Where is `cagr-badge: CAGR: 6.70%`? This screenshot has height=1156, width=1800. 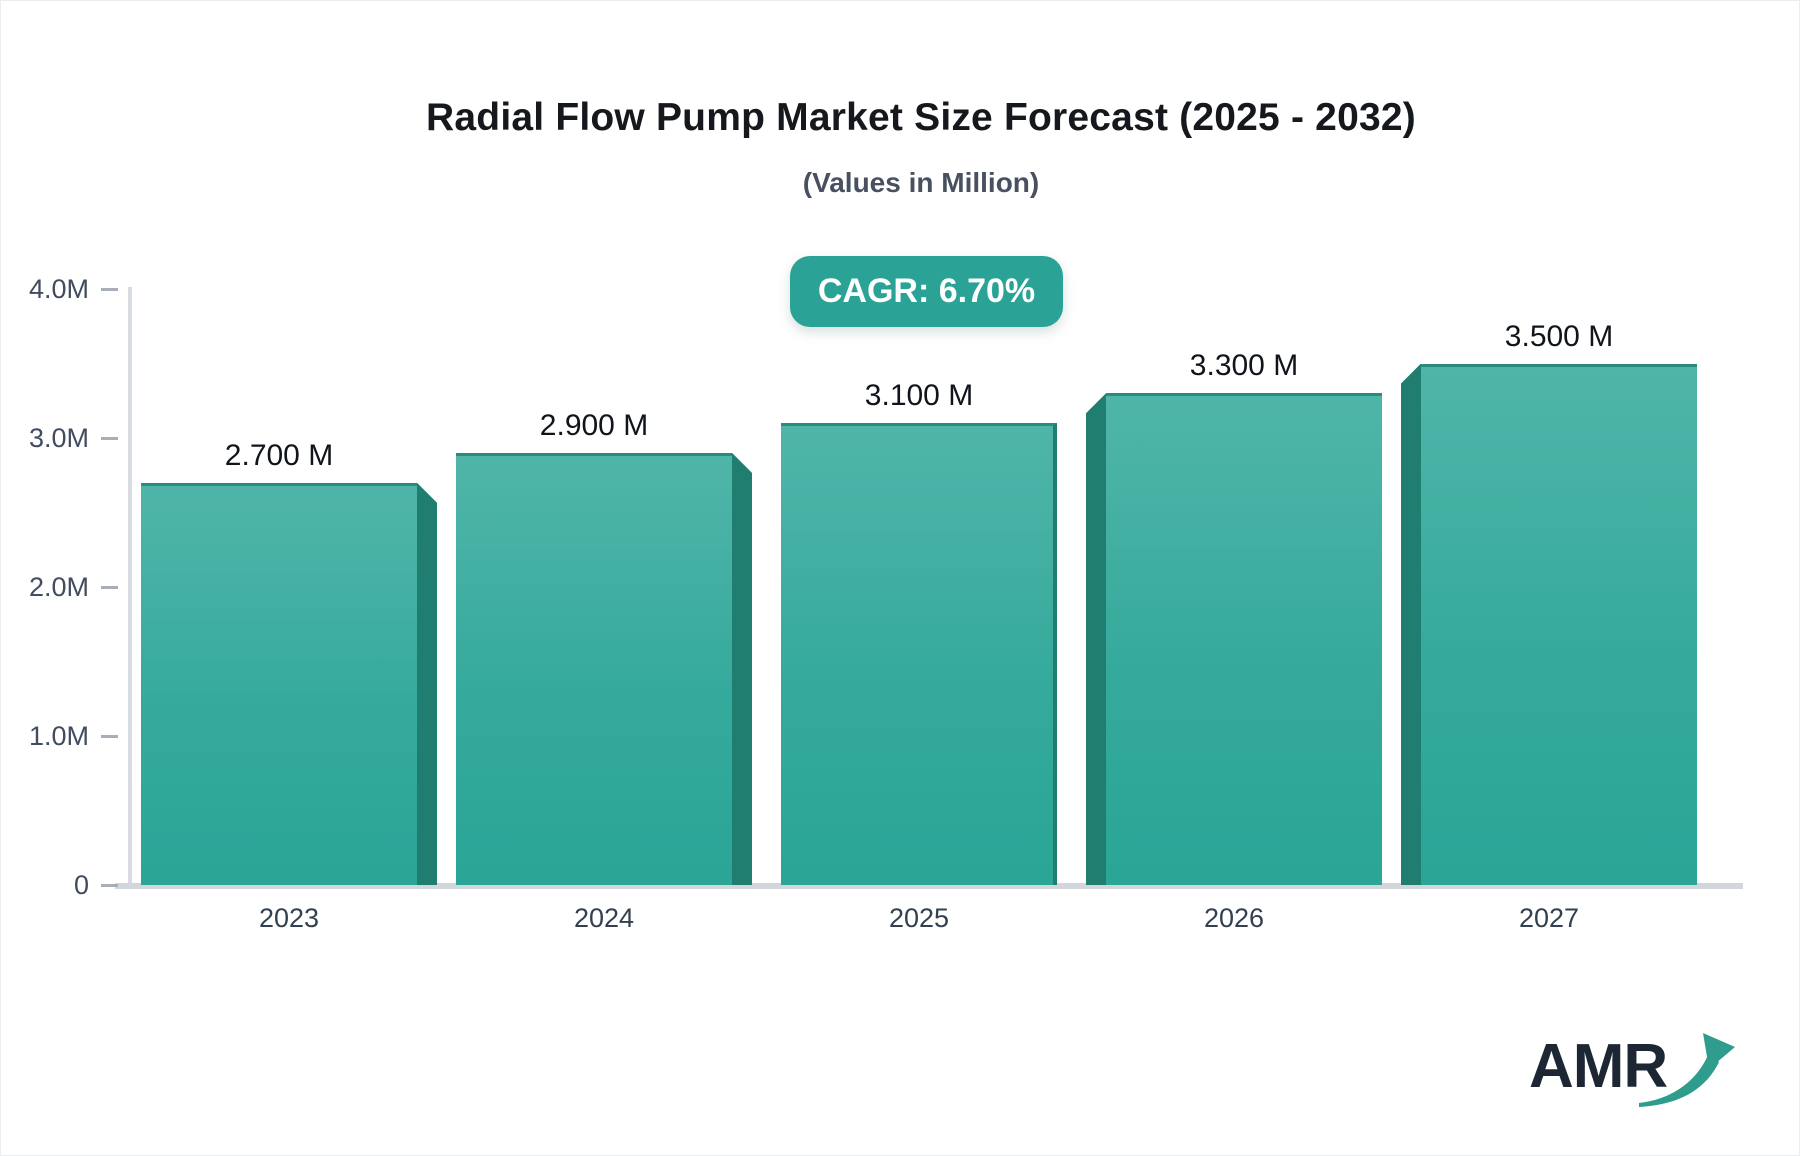
cagr-badge: CAGR: 6.70% is located at coordinates (926, 291).